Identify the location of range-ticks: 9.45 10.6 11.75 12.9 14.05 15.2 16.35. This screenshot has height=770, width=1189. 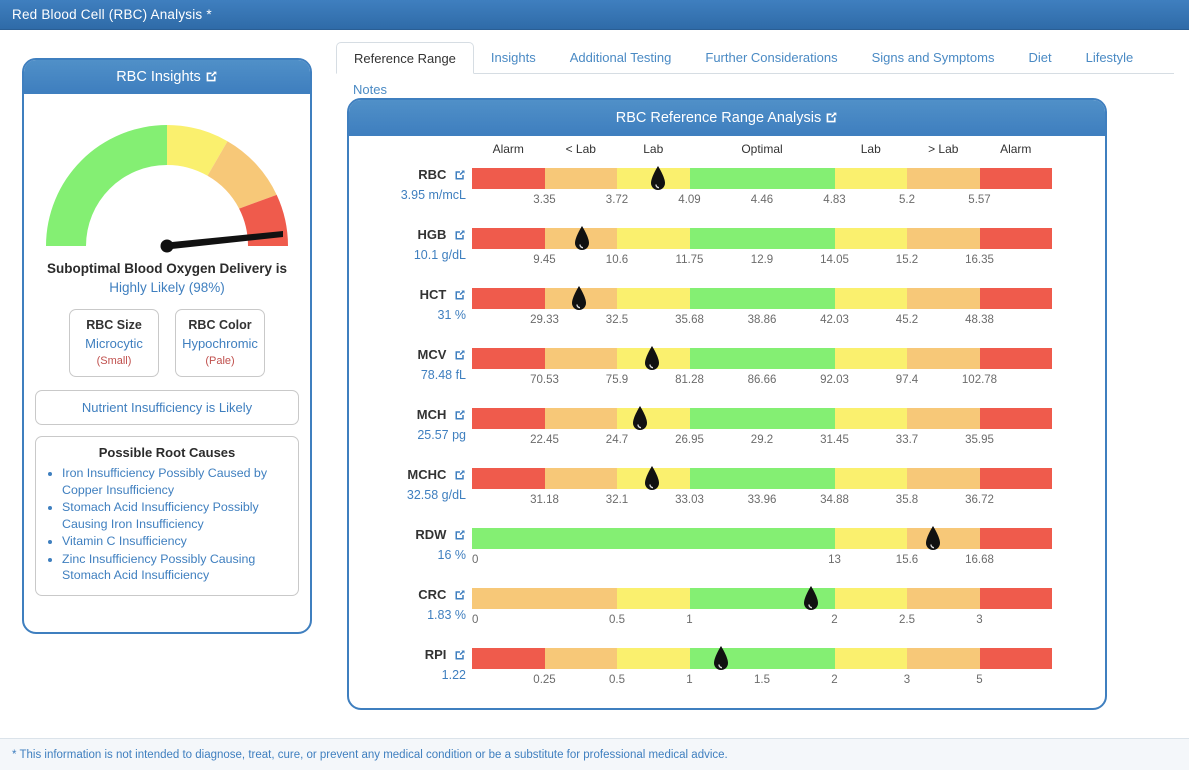
(762, 262).